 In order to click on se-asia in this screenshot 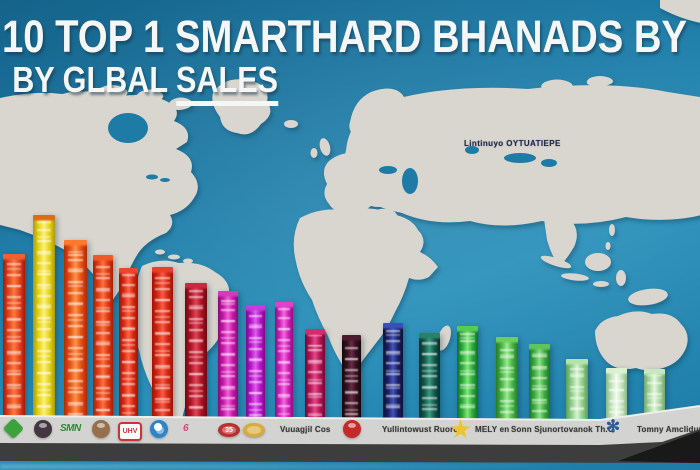, I will do `click(560, 241)`.